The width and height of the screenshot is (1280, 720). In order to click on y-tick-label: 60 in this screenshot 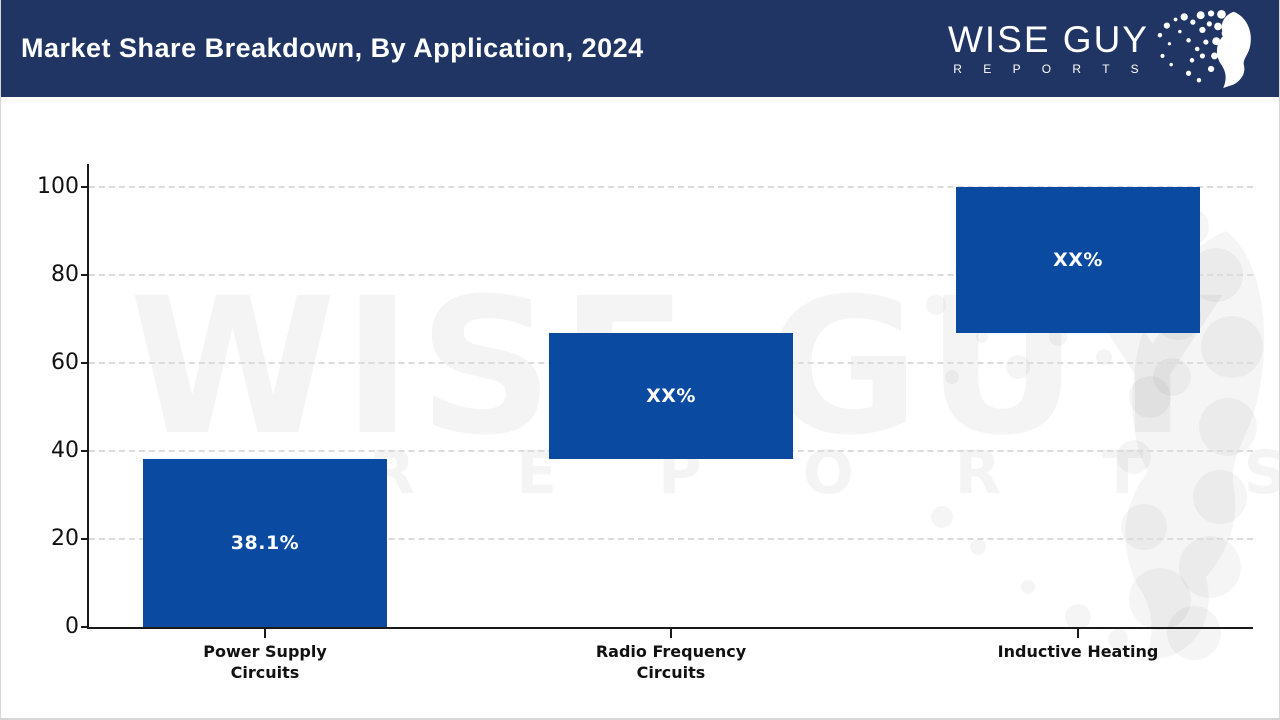, I will do `click(65, 362)`.